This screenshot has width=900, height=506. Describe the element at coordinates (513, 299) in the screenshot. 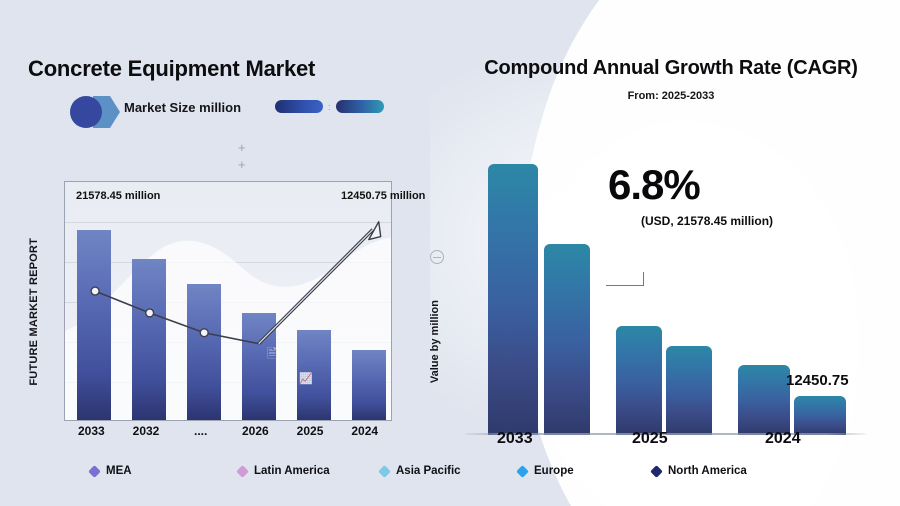

I see `bar-2033-primary` at that location.